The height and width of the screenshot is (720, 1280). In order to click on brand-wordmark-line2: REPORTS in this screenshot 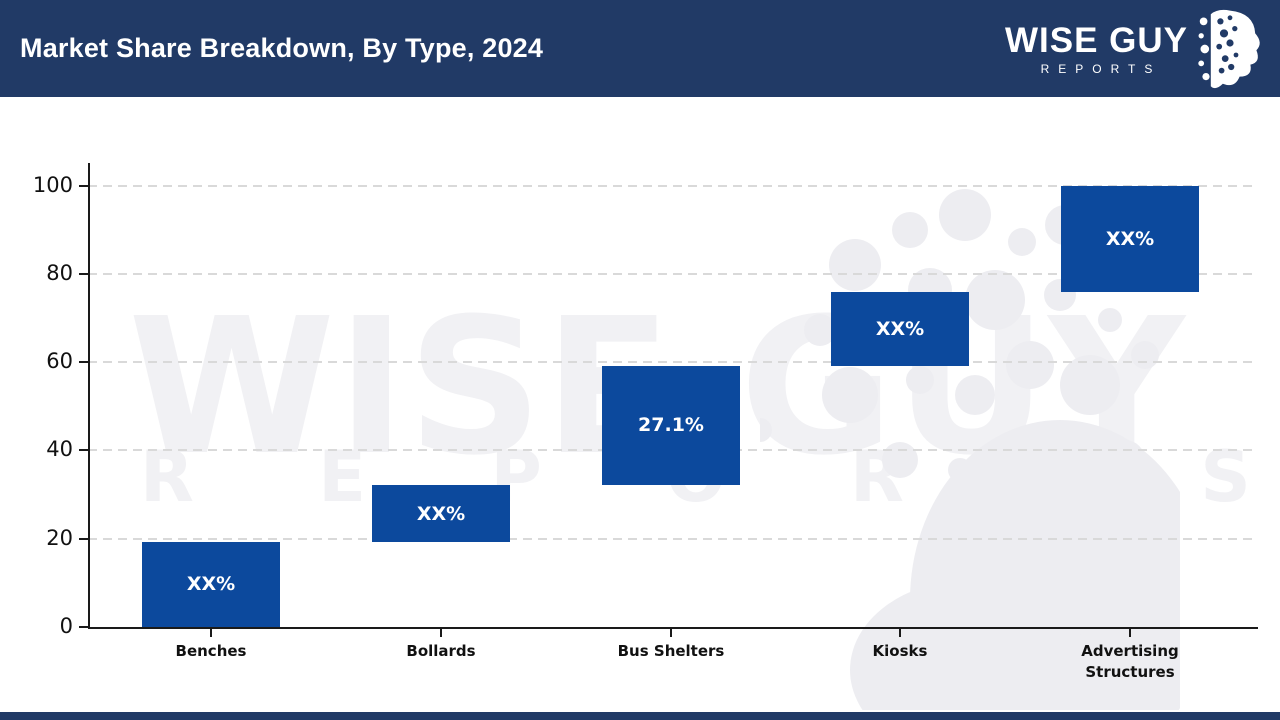, I will do `click(1101, 68)`.